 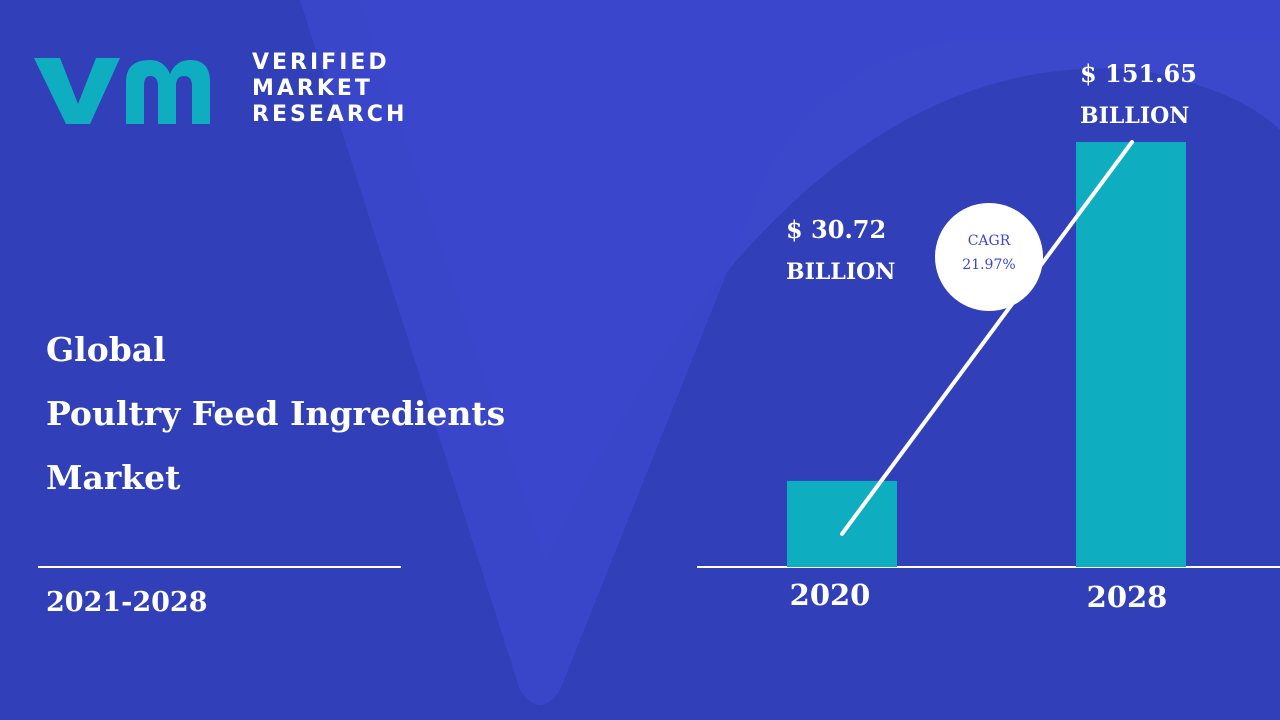 What do you see at coordinates (842, 523) in the screenshot?
I see `bar-2020` at bounding box center [842, 523].